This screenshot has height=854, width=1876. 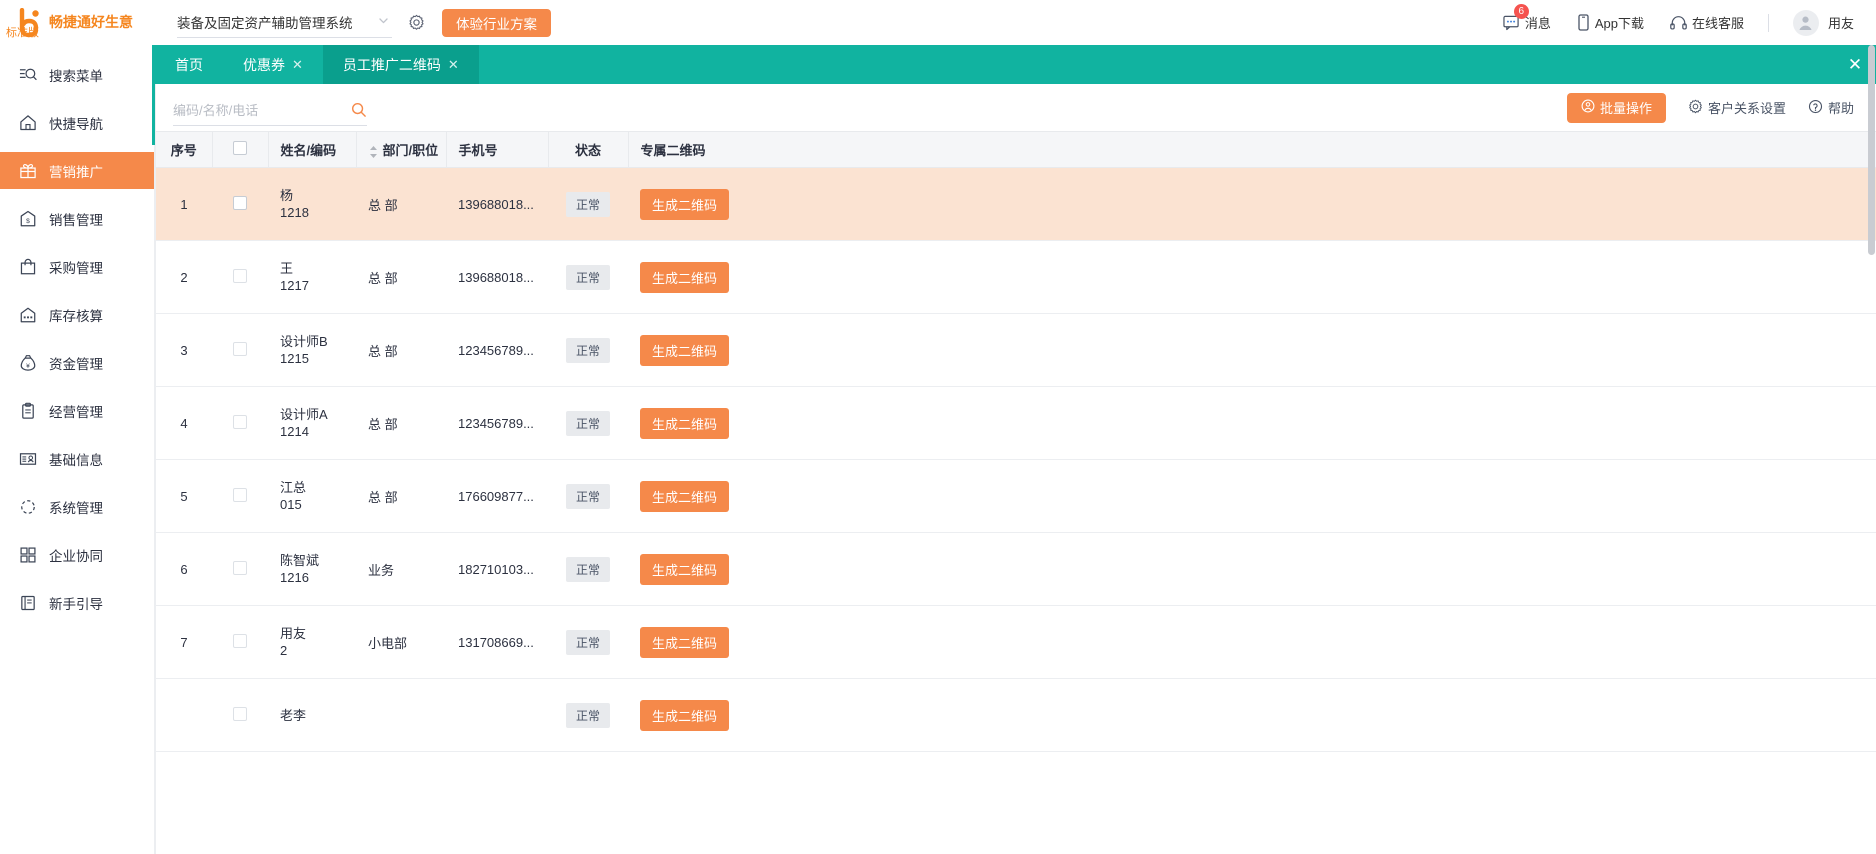 What do you see at coordinates (1016, 642) in the screenshot?
I see `table-row: 7 用友 2 小电部 131708669... 正常 生成二维码` at bounding box center [1016, 642].